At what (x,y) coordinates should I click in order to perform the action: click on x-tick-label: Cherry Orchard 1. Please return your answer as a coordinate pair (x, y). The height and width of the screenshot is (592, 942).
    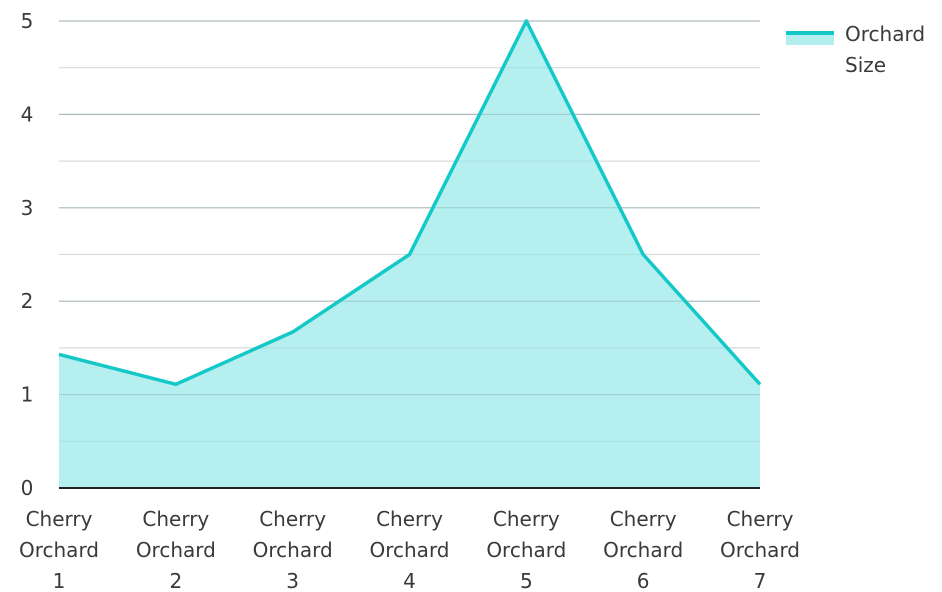
    Looking at the image, I should click on (59, 549).